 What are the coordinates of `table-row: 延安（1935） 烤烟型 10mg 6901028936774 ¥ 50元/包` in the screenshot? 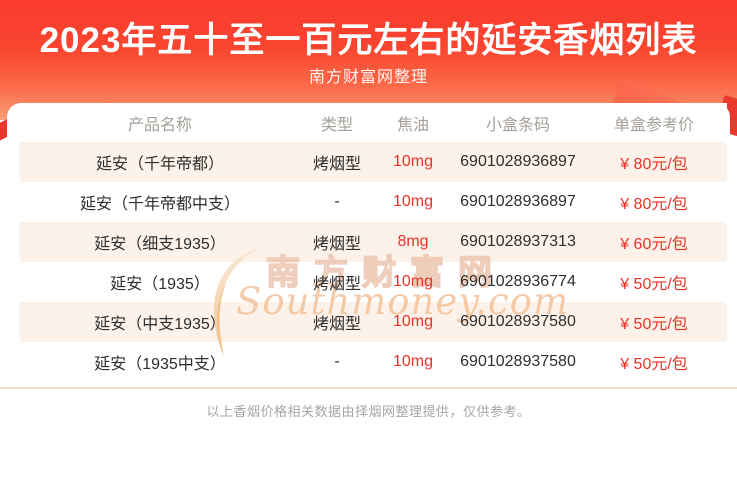 It's located at (373, 282).